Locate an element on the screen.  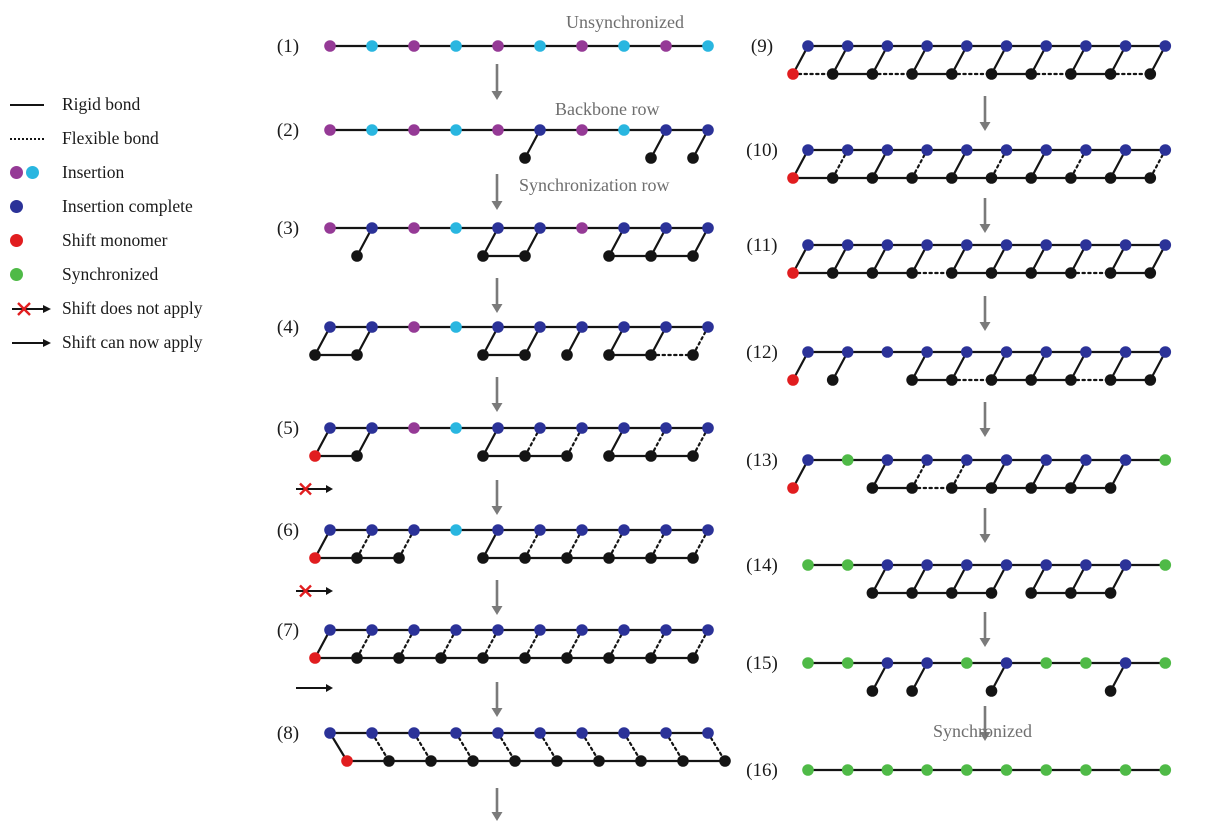
step-label: (14) is located at coordinates (762, 565).